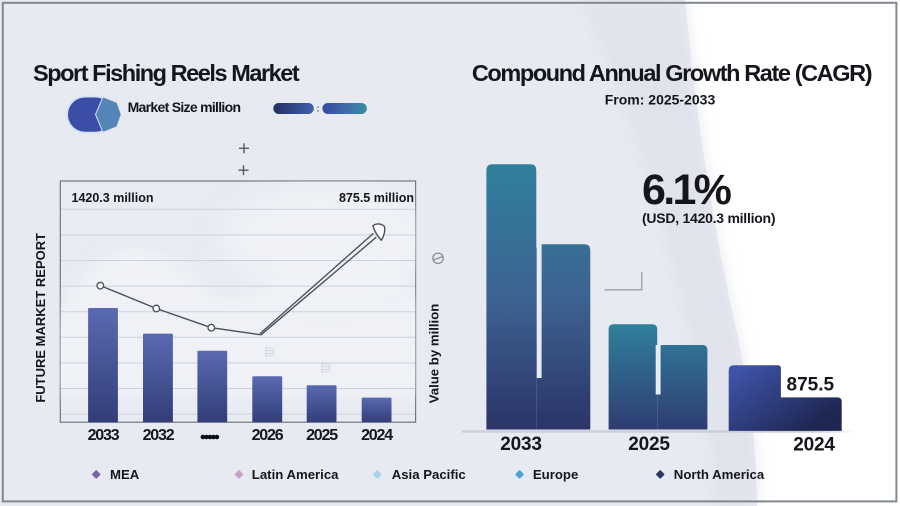 The height and width of the screenshot is (506, 900). What do you see at coordinates (268, 435) in the screenshot?
I see `svg-text: 2026` at bounding box center [268, 435].